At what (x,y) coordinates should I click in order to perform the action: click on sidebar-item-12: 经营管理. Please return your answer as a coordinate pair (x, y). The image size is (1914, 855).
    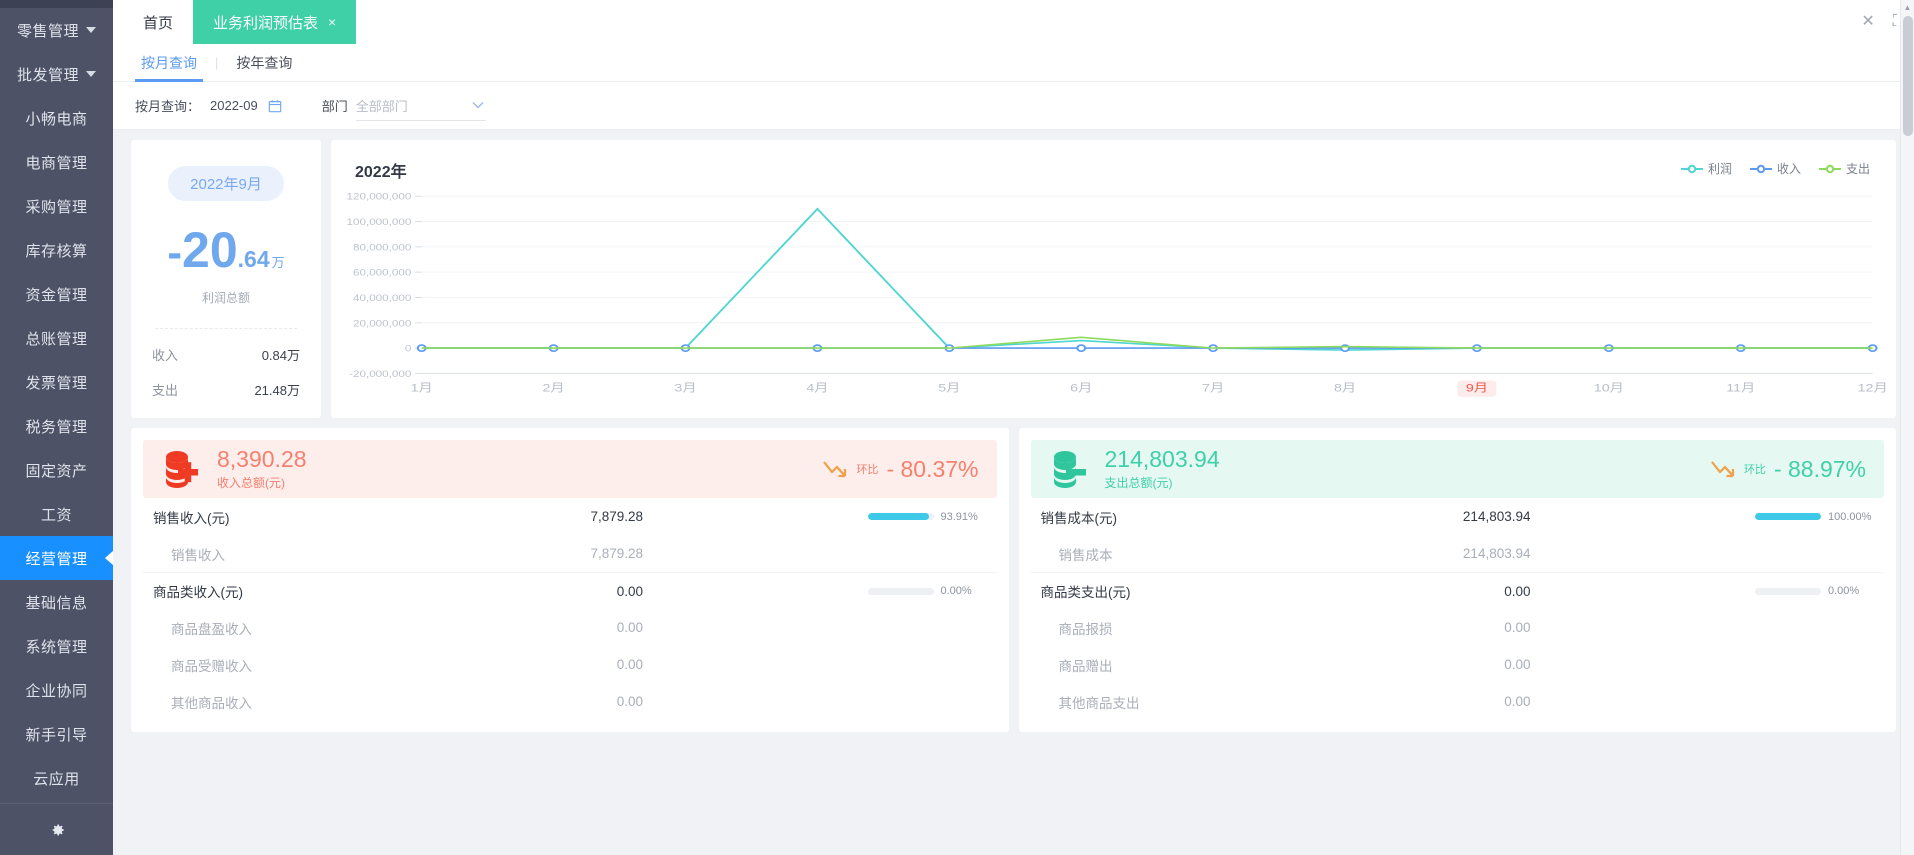
    Looking at the image, I should click on (56, 558).